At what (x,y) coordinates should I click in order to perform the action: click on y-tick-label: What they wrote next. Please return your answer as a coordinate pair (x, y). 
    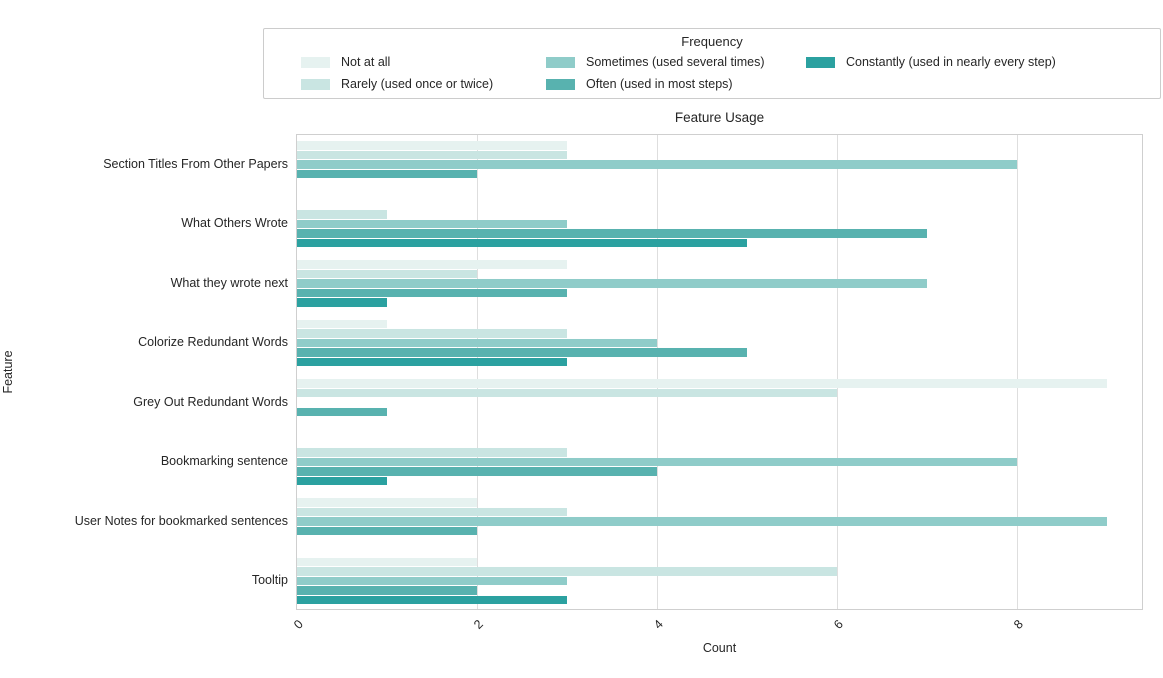
    Looking at the image, I should click on (229, 282).